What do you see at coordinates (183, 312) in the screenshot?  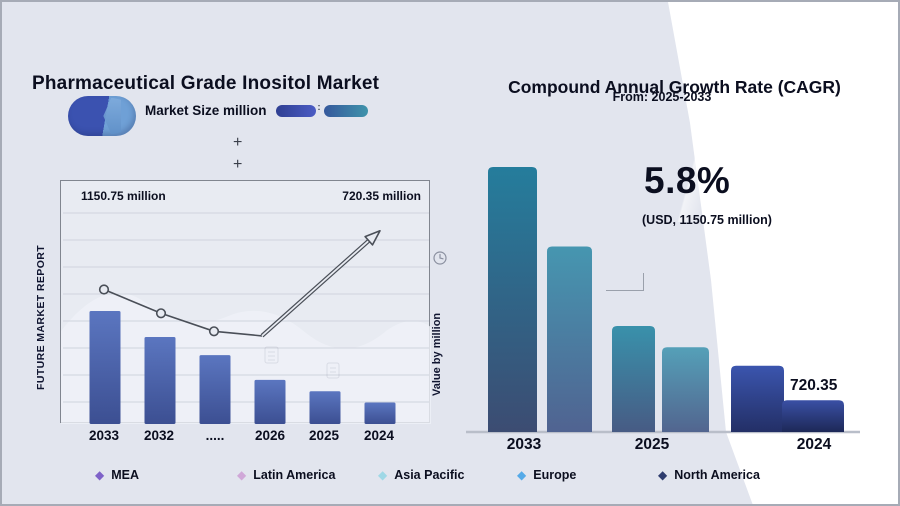 I see `trend-line` at bounding box center [183, 312].